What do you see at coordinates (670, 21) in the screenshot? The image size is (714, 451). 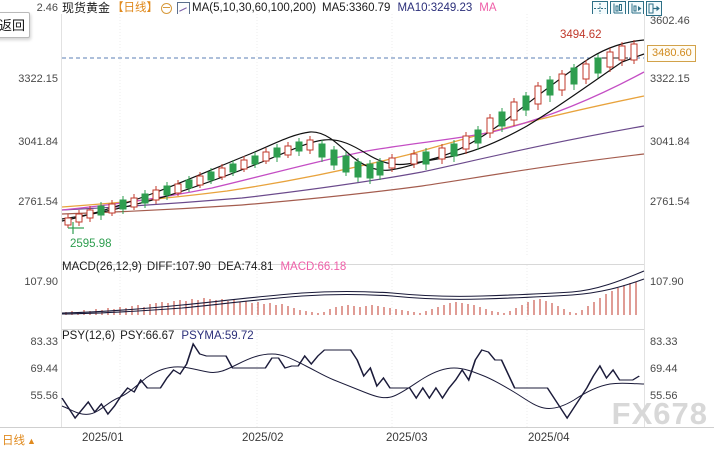 I see `price-axis-right-0: 3602.46` at bounding box center [670, 21].